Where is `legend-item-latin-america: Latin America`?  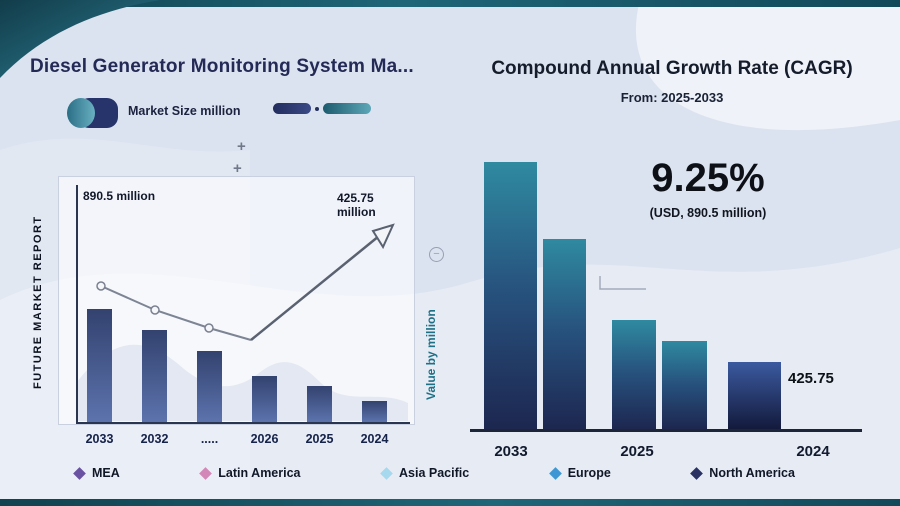
legend-item-latin-america: Latin America is located at coordinates (250, 473).